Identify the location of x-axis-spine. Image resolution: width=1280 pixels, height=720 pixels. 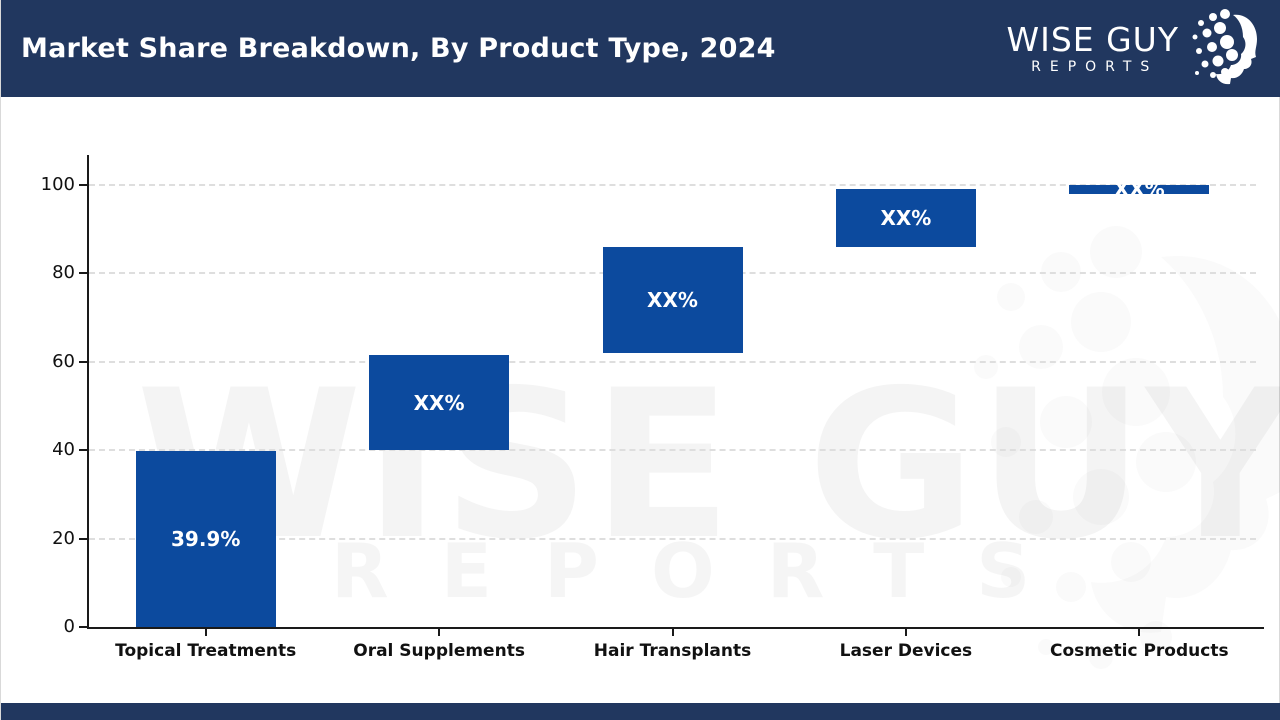
(675, 628).